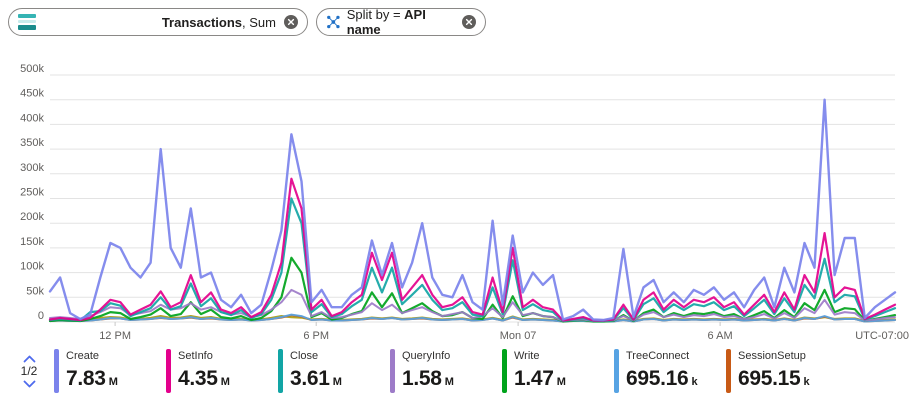 The image size is (916, 413). I want to click on split-by-pill: Split by = API name, so click(401, 22).